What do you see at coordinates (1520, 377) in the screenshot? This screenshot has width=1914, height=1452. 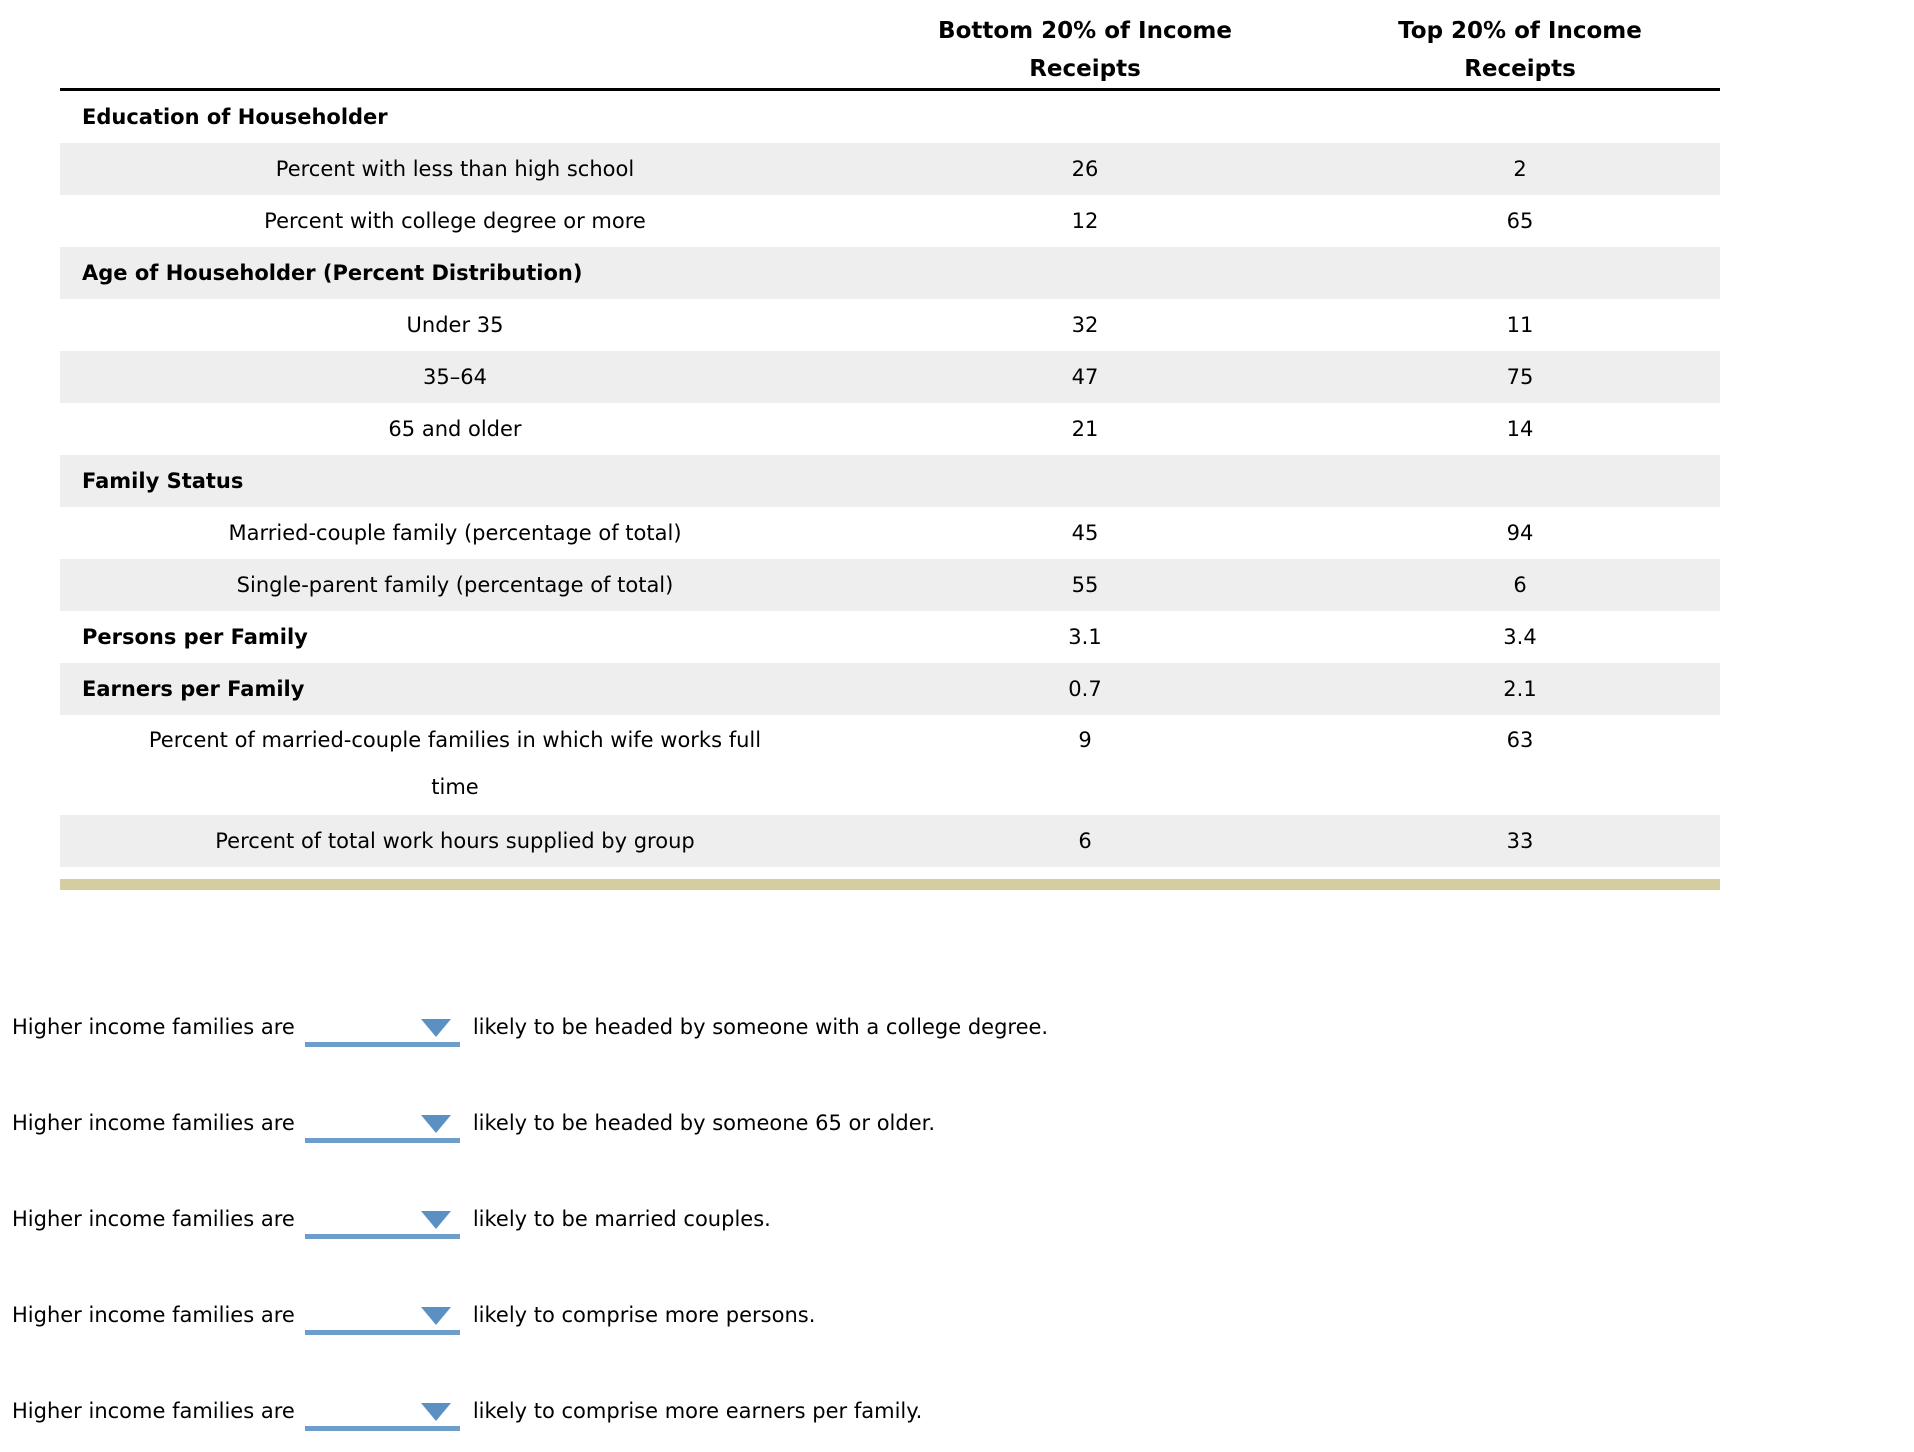 I see `row-value-top20: 75` at bounding box center [1520, 377].